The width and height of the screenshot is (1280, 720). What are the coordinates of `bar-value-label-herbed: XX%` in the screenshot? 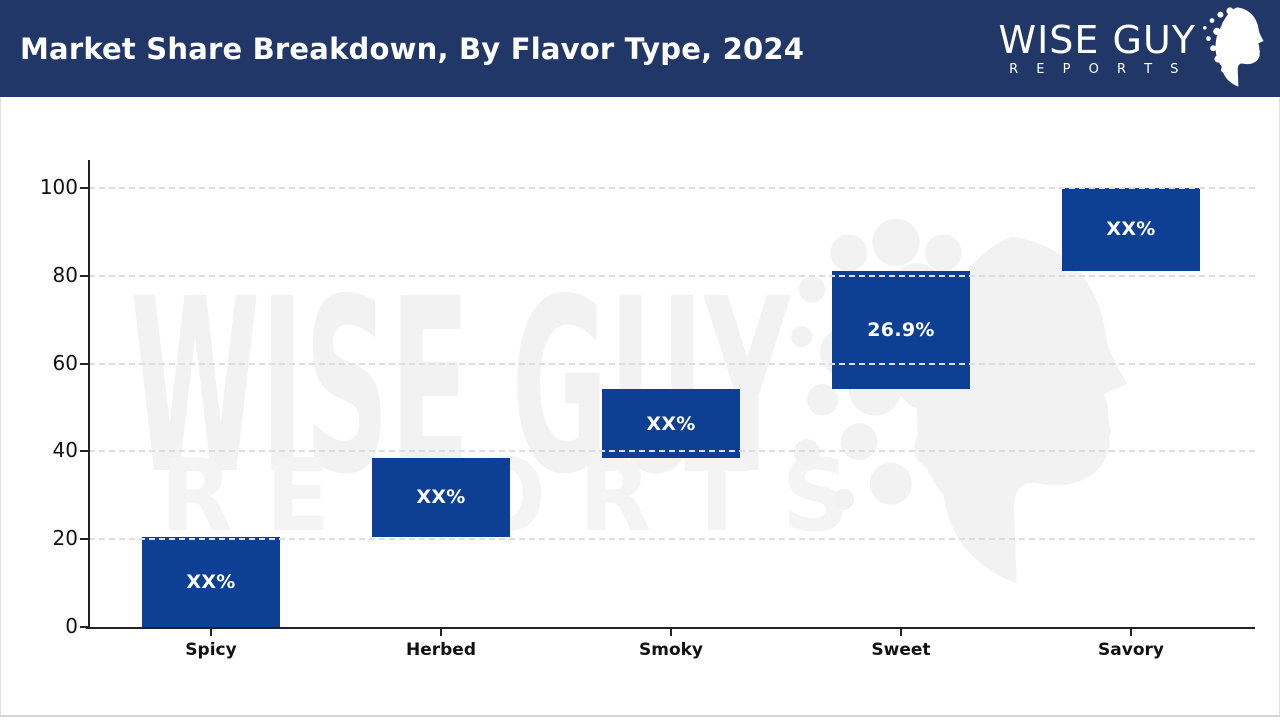 It's located at (441, 497).